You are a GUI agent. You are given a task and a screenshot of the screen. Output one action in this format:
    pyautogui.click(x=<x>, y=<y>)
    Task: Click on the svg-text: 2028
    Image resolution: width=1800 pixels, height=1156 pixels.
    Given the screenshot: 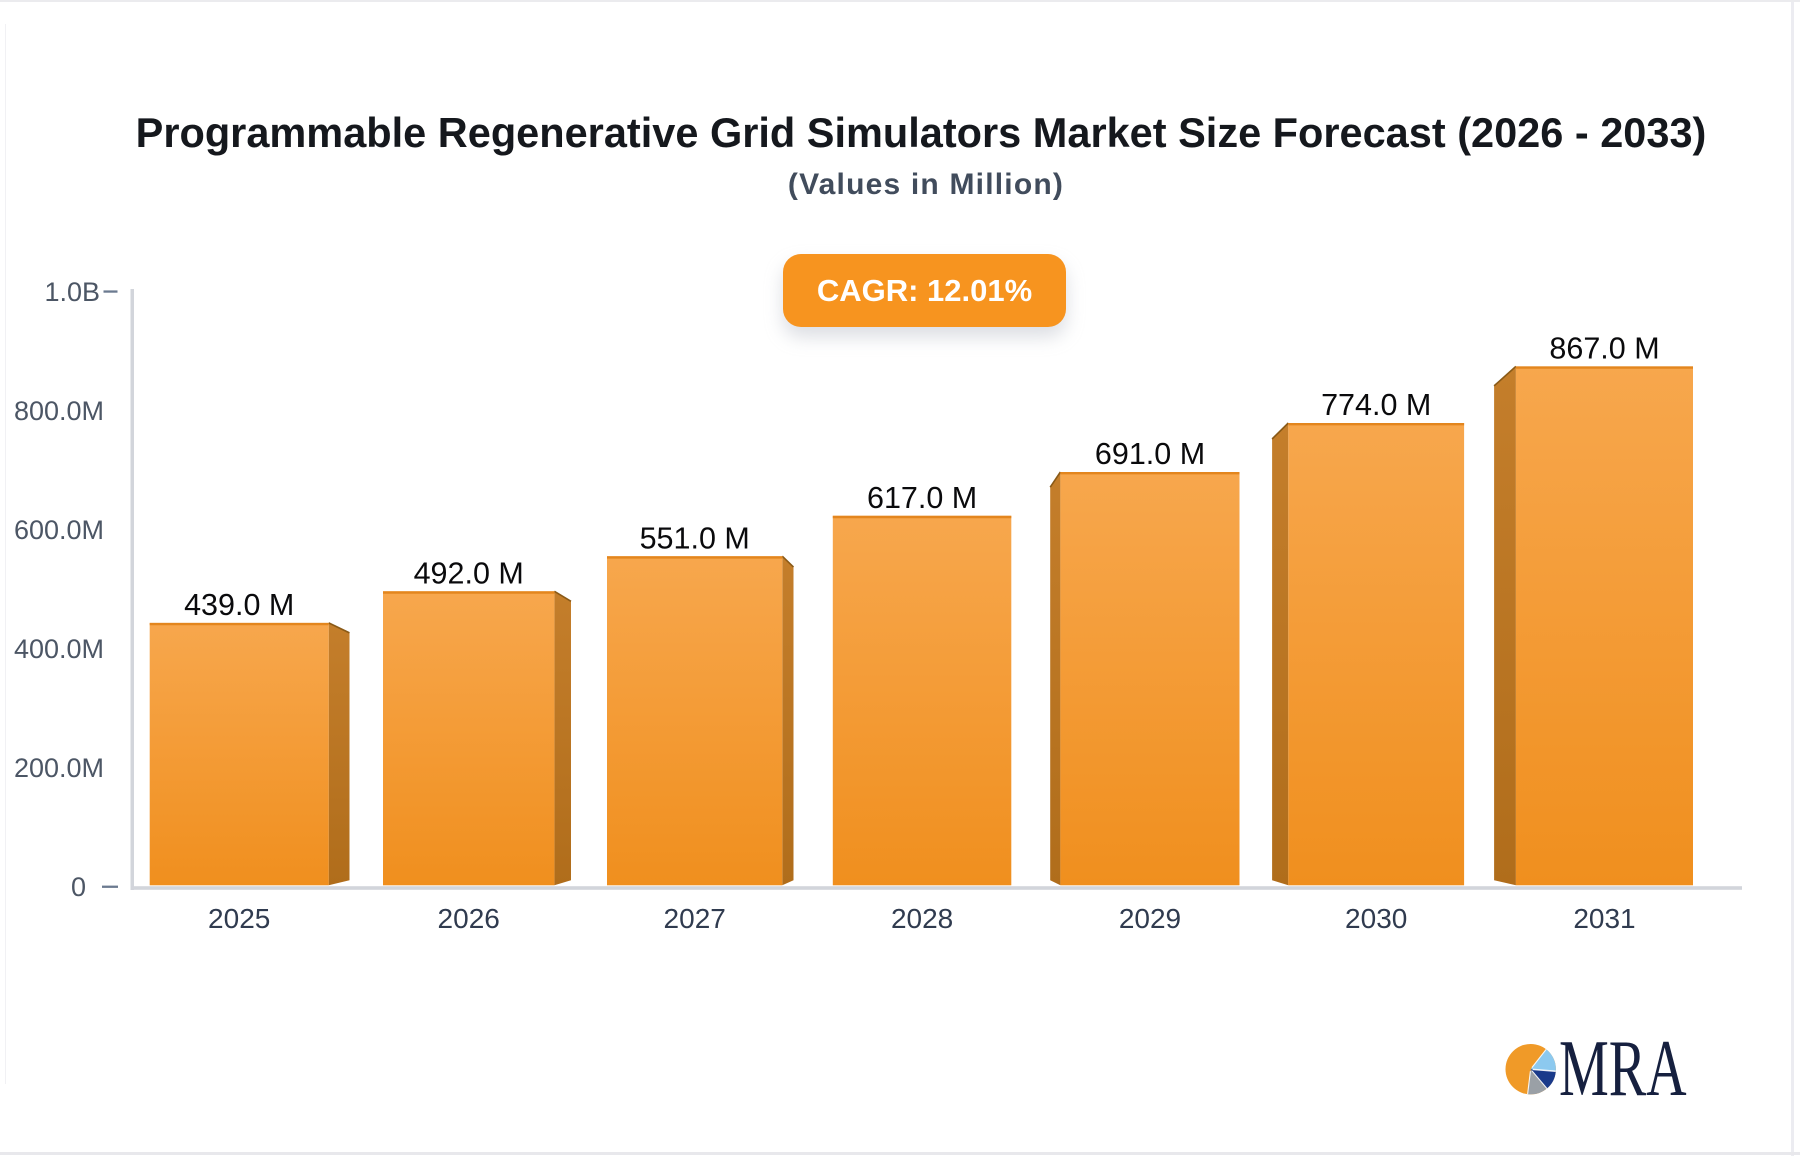 What is the action you would take?
    pyautogui.click(x=922, y=918)
    